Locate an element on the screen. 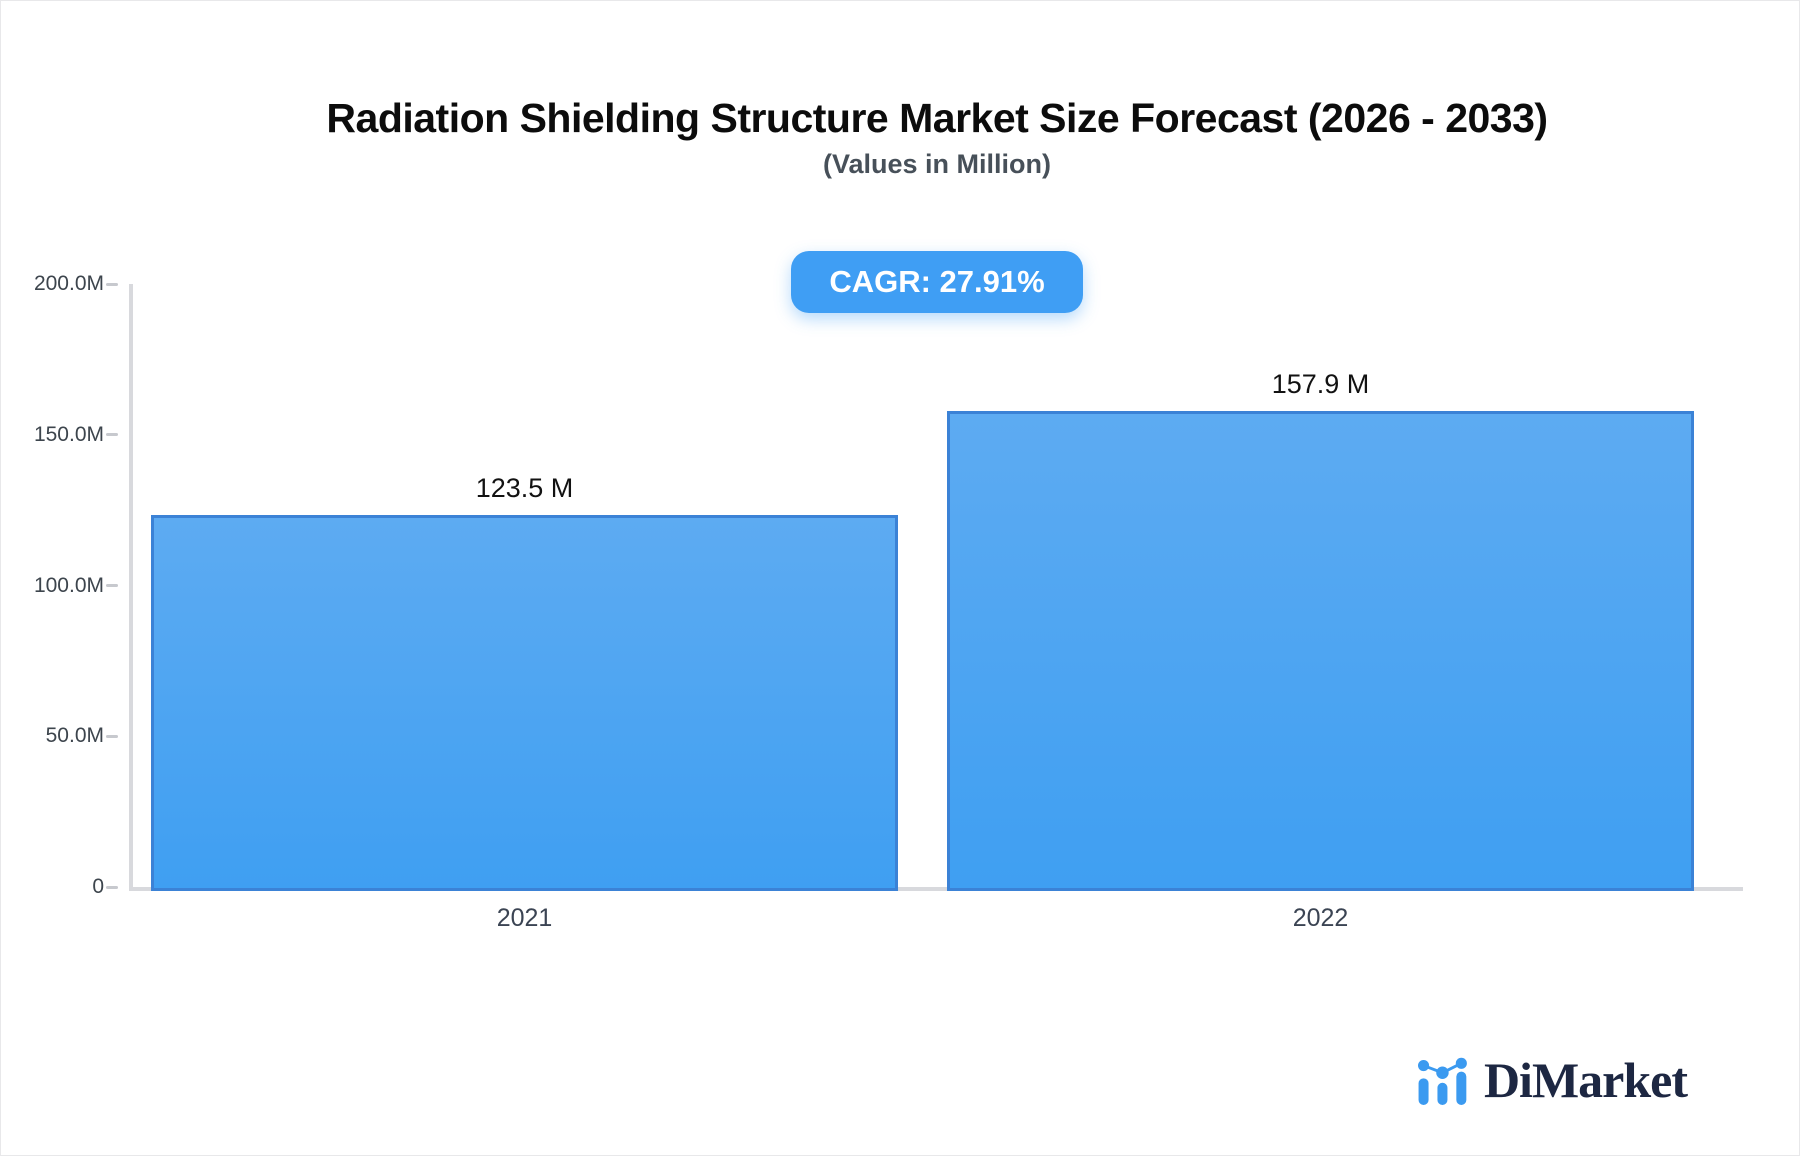  dimarket-logo: DiMarket is located at coordinates (1552, 1080).